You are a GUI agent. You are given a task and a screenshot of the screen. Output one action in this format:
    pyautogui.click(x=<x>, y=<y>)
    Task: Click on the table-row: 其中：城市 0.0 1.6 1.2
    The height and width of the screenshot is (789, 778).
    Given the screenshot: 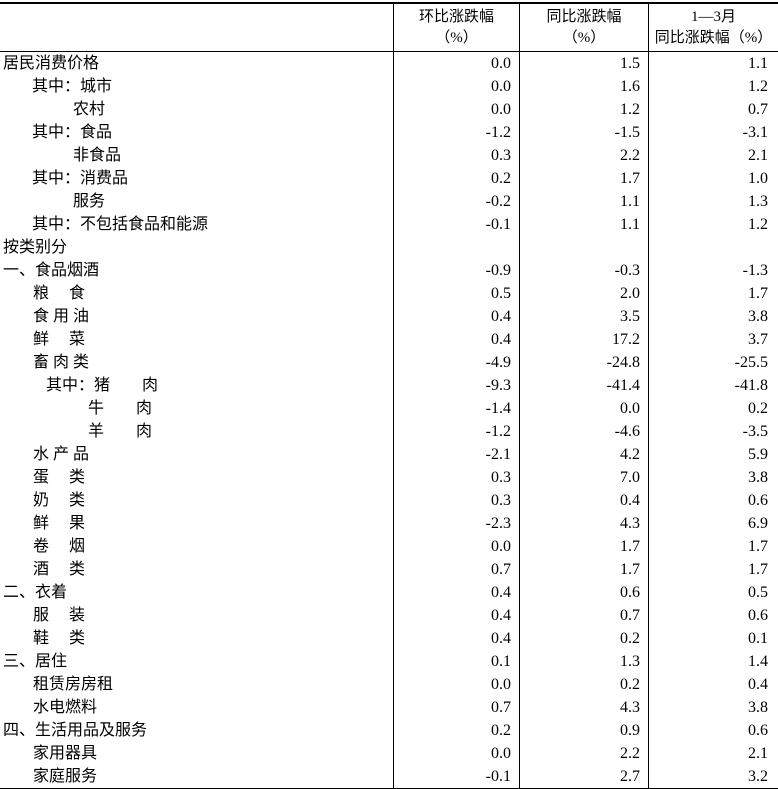 What is the action you would take?
    pyautogui.click(x=389, y=86)
    